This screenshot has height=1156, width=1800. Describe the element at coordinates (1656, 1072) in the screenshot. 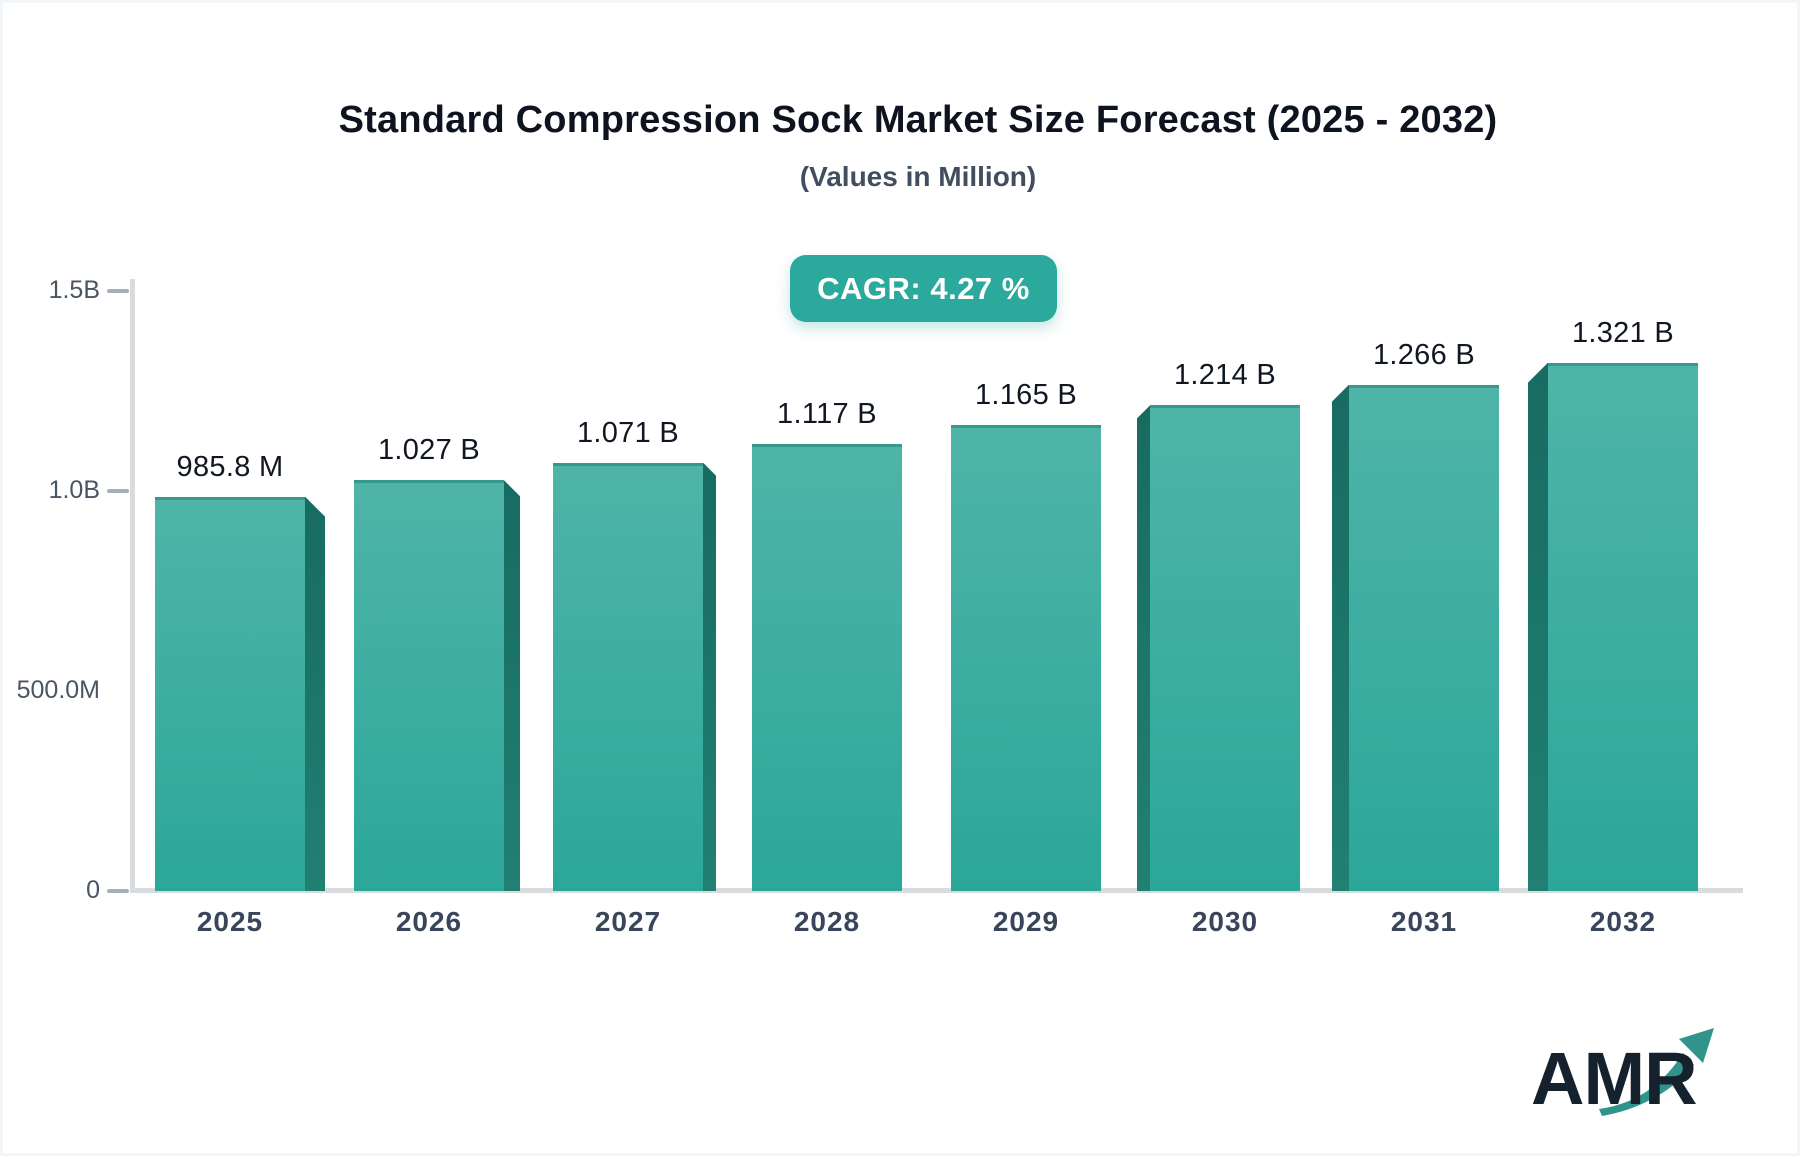

I see `growth-arrow-icon` at that location.